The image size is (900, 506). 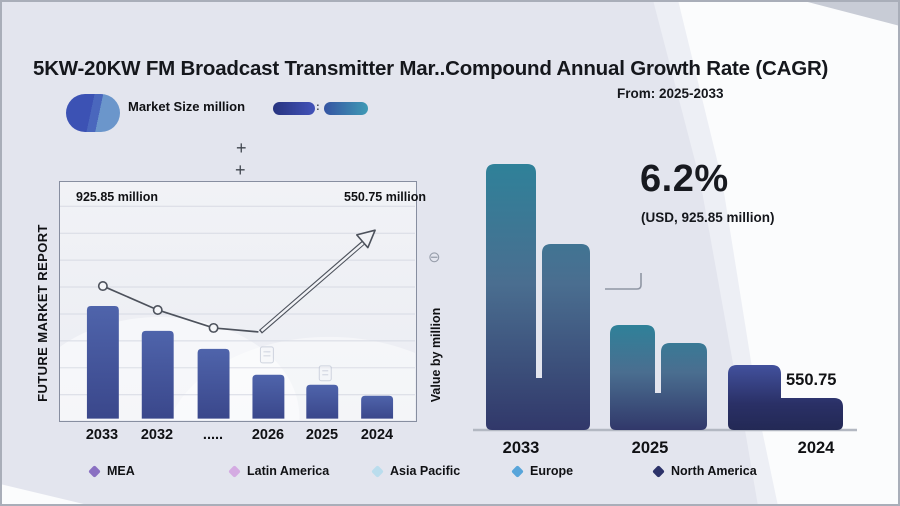 What do you see at coordinates (538, 297) in the screenshot?
I see `right-bar-group-2033` at bounding box center [538, 297].